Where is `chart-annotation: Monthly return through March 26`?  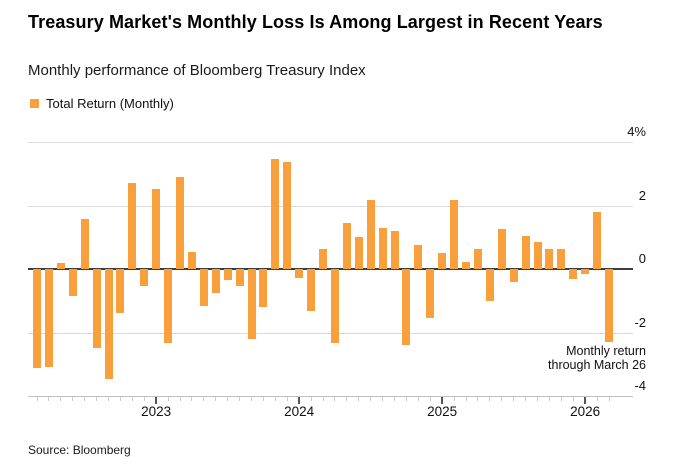
chart-annotation: Monthly return through March 26 is located at coordinates (546, 358).